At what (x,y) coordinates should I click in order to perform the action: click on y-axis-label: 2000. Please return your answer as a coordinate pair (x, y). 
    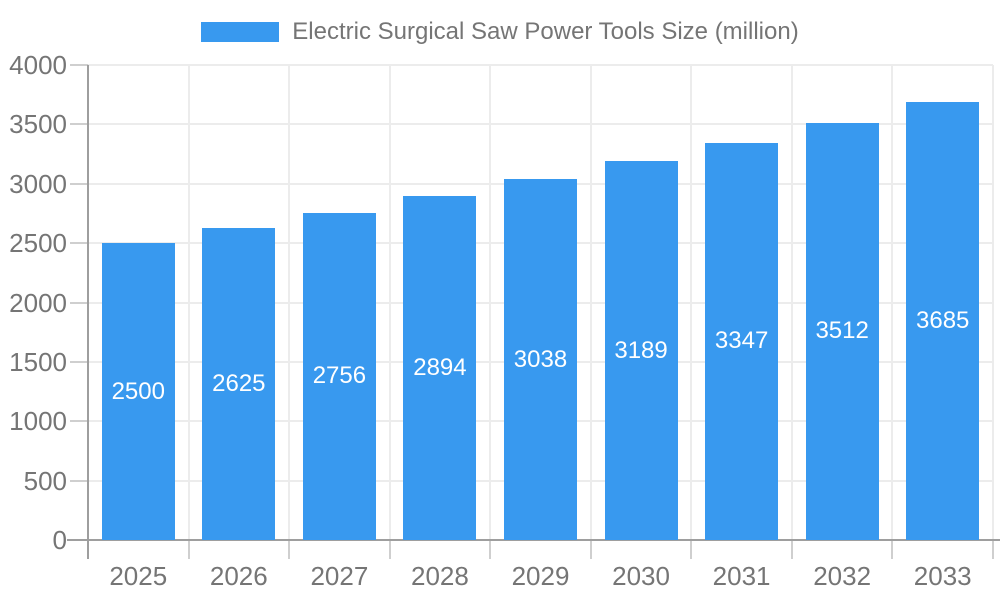
    Looking at the image, I should click on (38, 302).